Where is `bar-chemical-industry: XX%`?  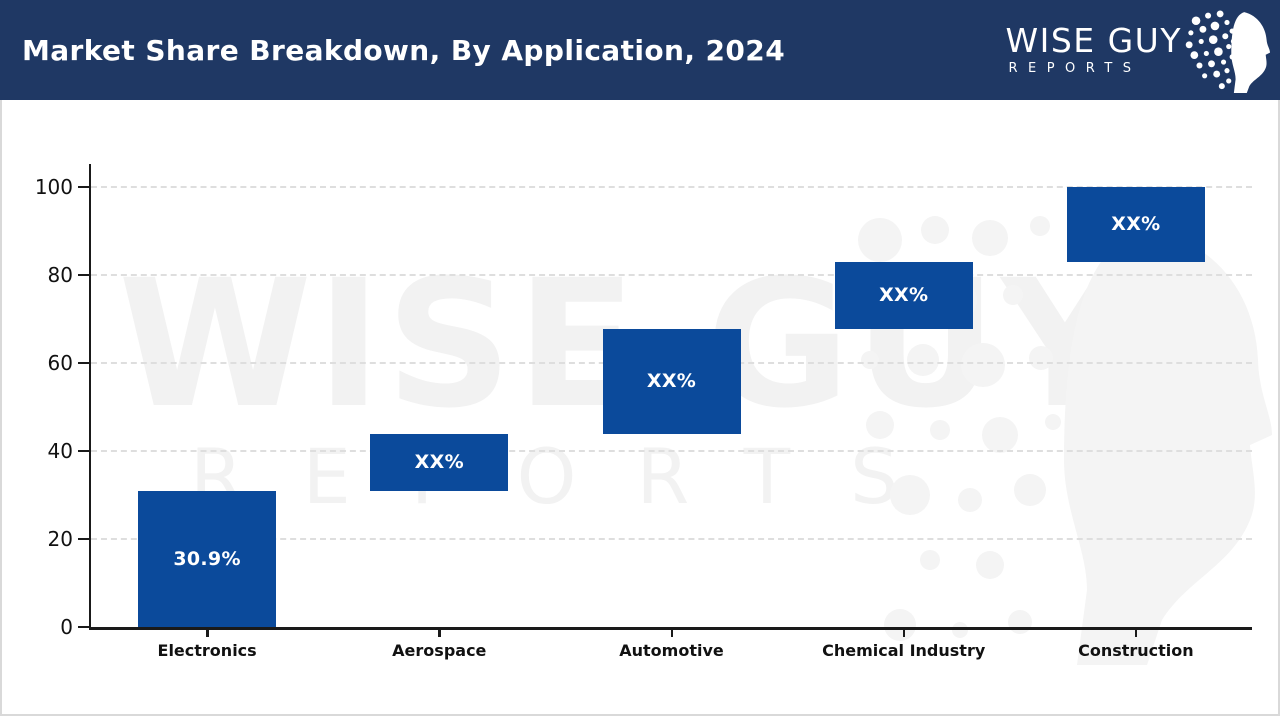 bar-chemical-industry: XX% is located at coordinates (903, 295).